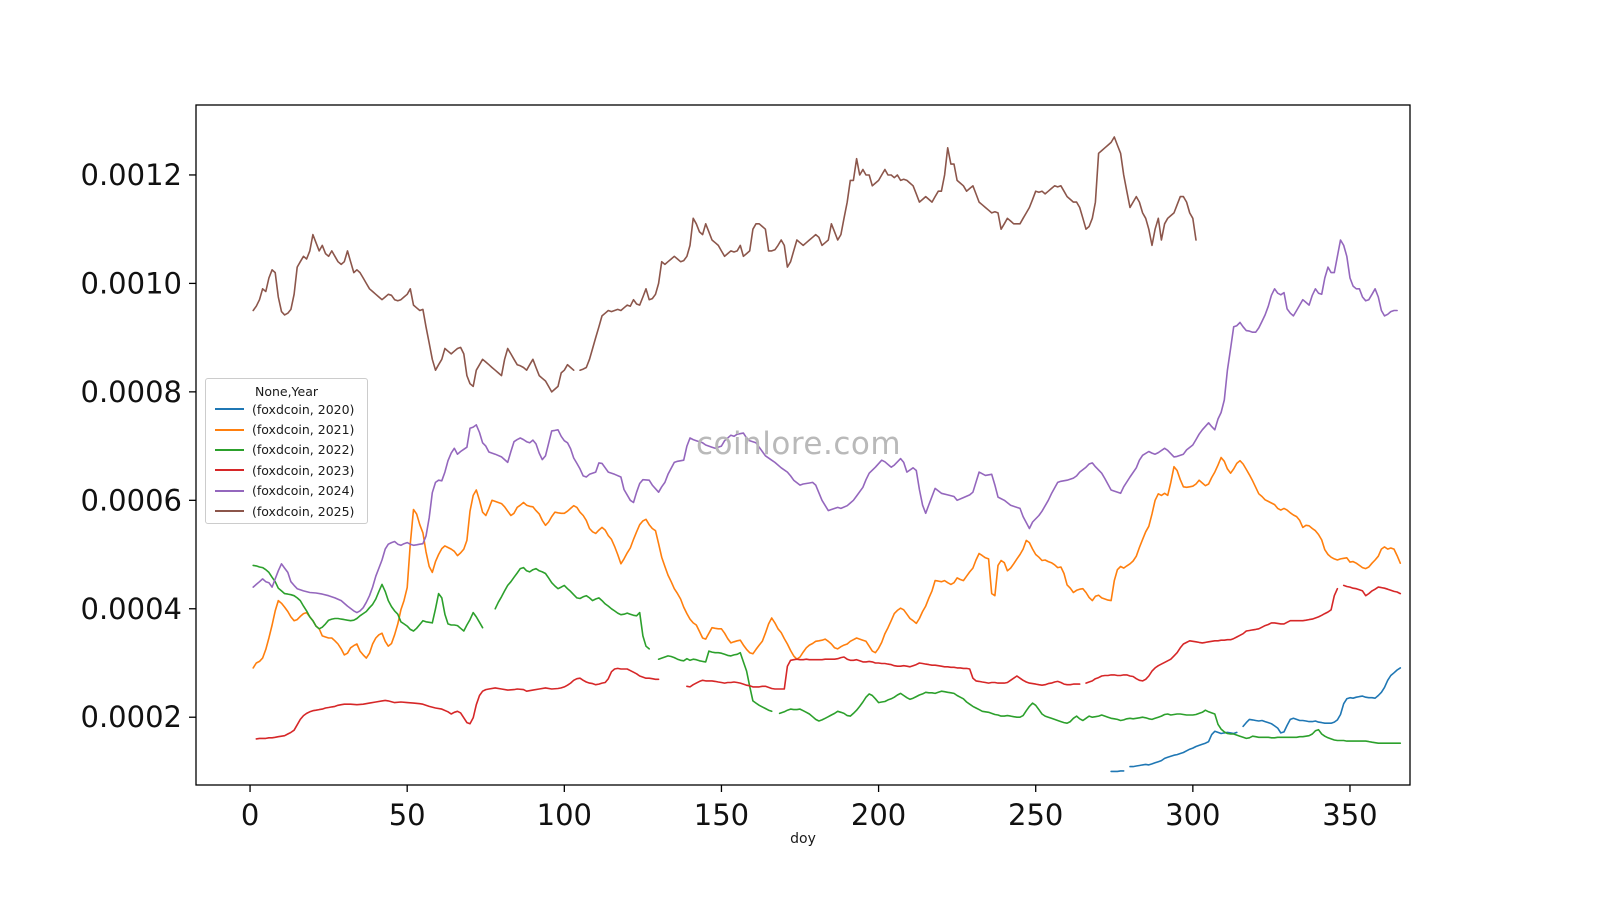 The image size is (1600, 900). I want to click on legend-item-label: (foxdcoin, 2025), so click(303, 511).